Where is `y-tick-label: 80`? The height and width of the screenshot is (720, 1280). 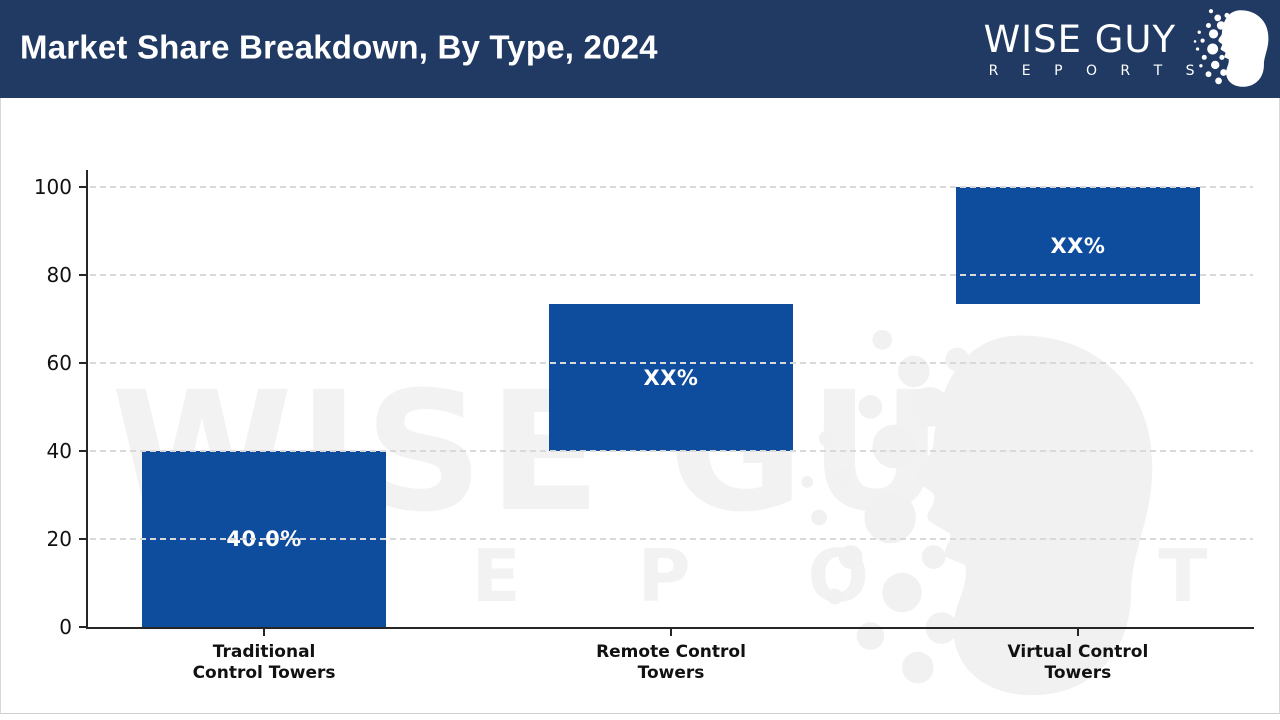 y-tick-label: 80 is located at coordinates (59, 275).